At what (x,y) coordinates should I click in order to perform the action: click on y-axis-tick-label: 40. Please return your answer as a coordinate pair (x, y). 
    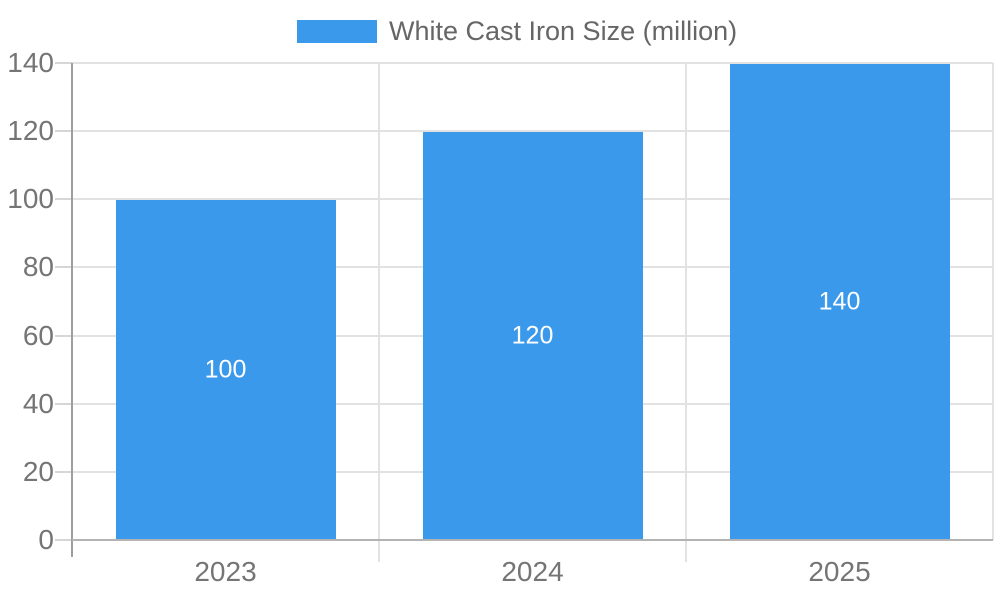
    Looking at the image, I should click on (38, 403).